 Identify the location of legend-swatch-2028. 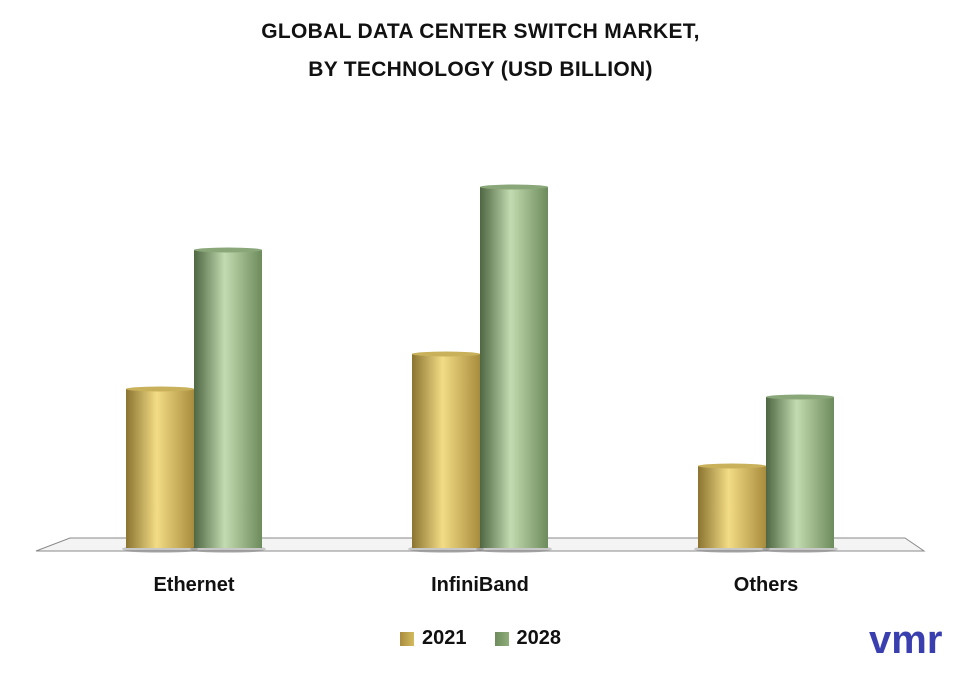
(501, 638).